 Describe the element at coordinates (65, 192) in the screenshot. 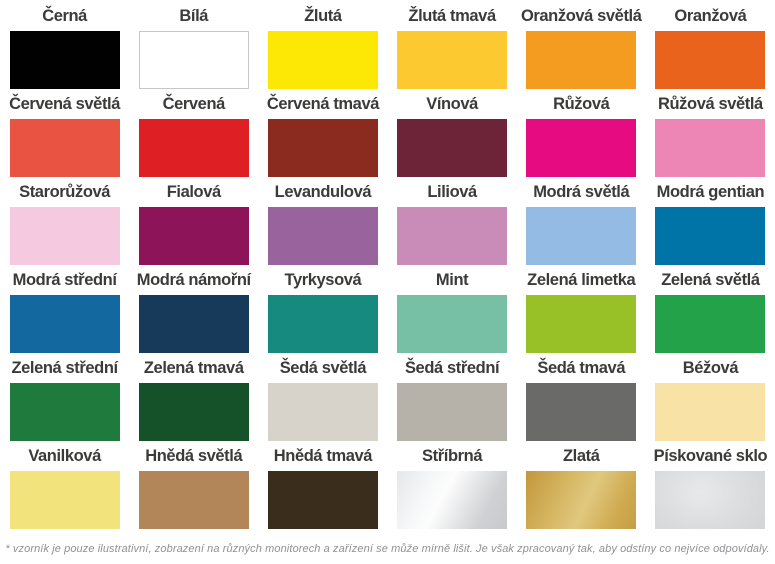

I see `color-label: Starorůžová` at that location.